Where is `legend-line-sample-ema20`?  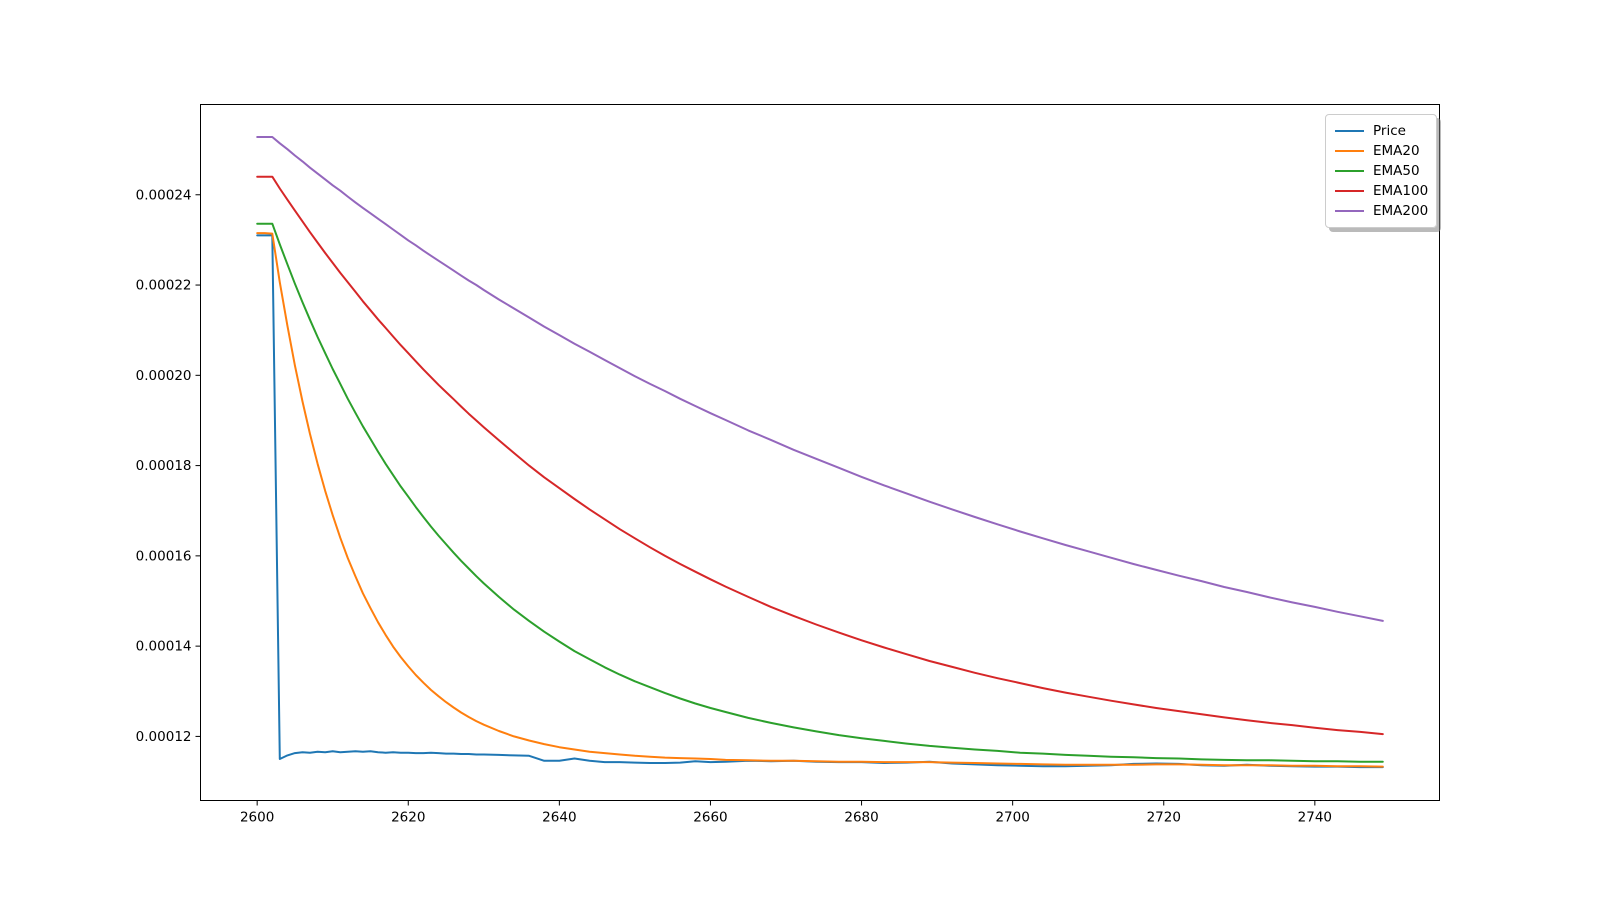
legend-line-sample-ema20 is located at coordinates (1349, 151).